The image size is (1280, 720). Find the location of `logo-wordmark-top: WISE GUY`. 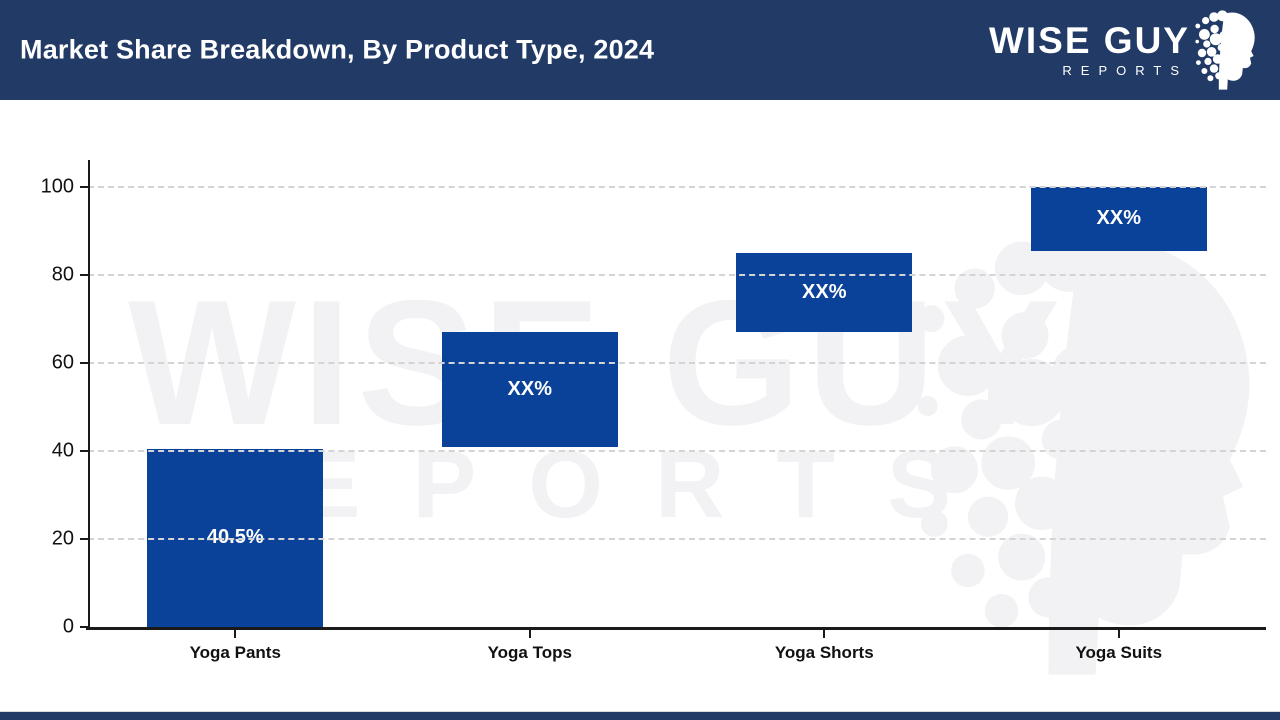

logo-wordmark-top: WISE GUY is located at coordinates (1089, 40).